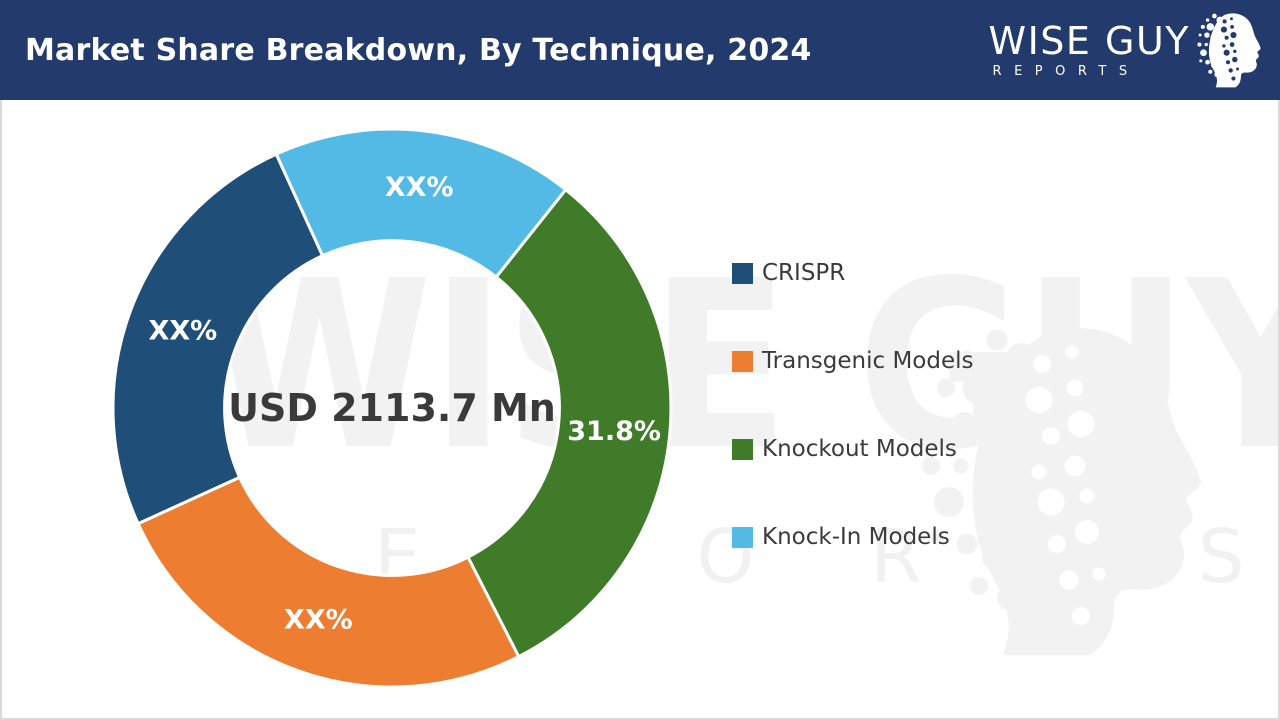 The width and height of the screenshot is (1280, 720). Describe the element at coordinates (614, 431) in the screenshot. I see `donut-value-label-knockout-models: 31.8%` at that location.